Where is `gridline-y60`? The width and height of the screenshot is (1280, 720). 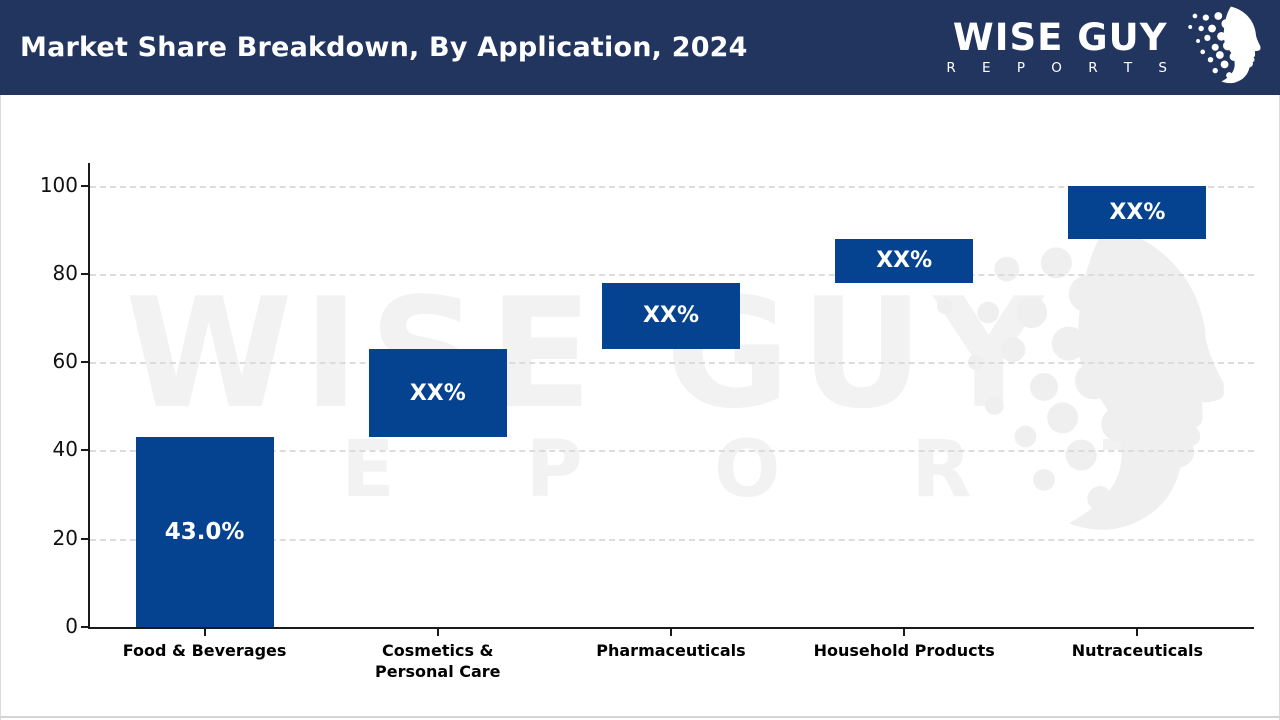
gridline-y60 is located at coordinates (672, 363).